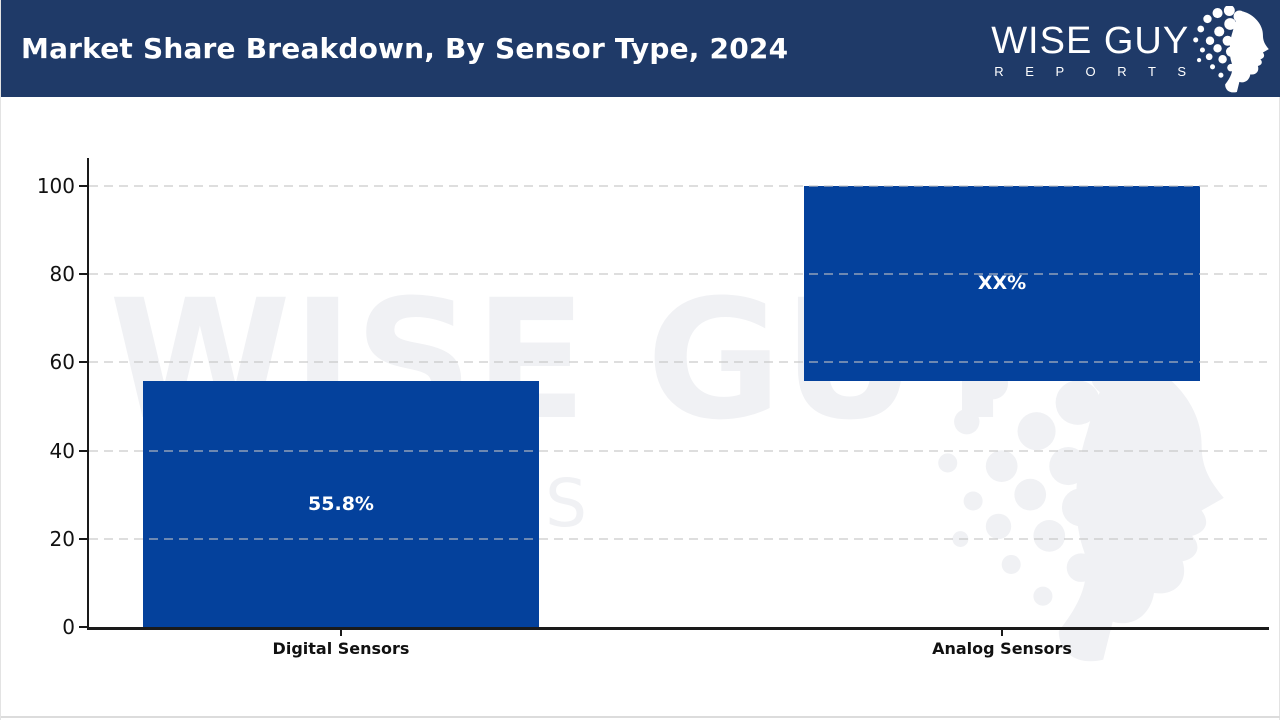 The height and width of the screenshot is (720, 1280). I want to click on logo-name: WISE GUY, so click(1090, 41).